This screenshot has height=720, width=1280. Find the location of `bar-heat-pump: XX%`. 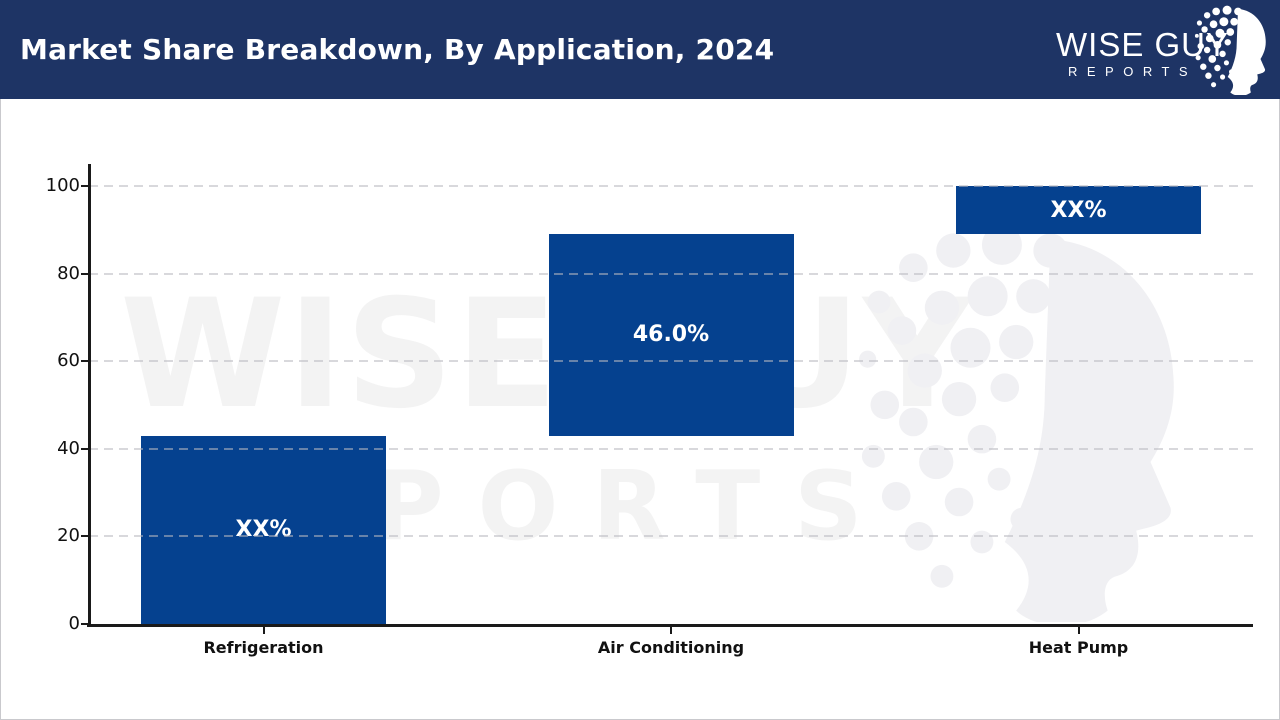

bar-heat-pump: XX% is located at coordinates (1078, 210).